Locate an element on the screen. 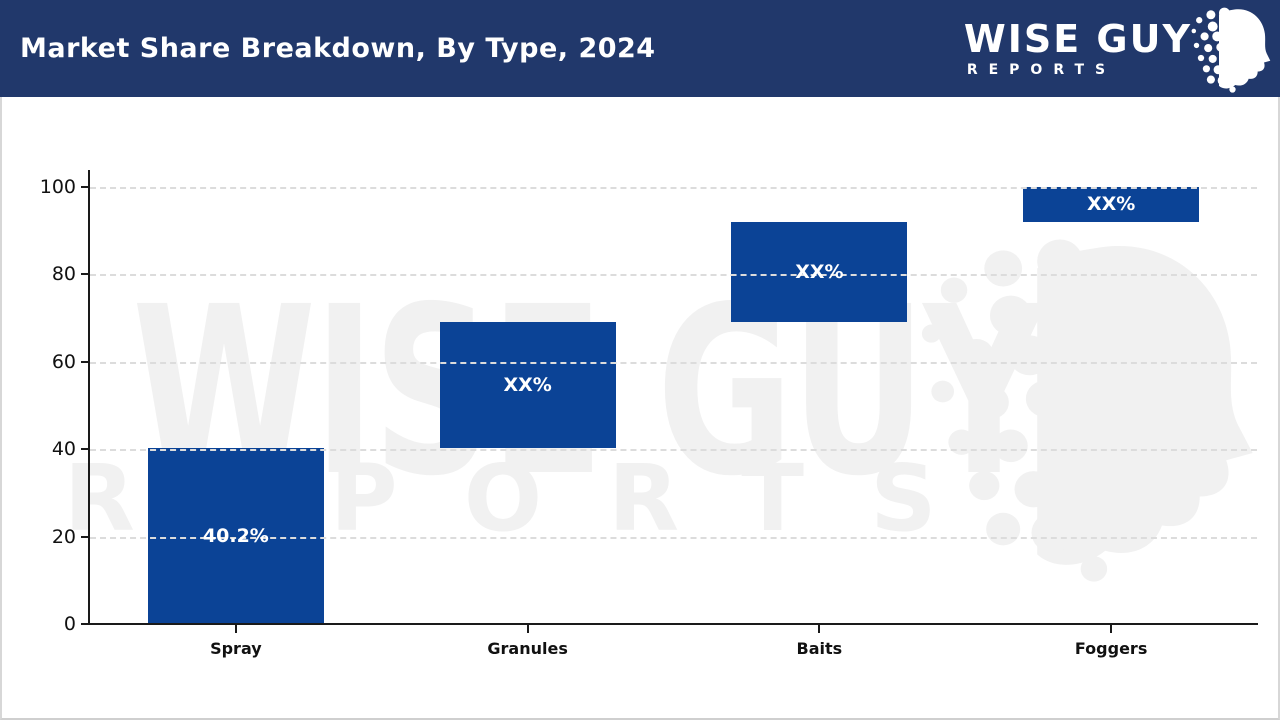  logo-wordmark: WISE GUY REPORTS is located at coordinates (1077, 47).